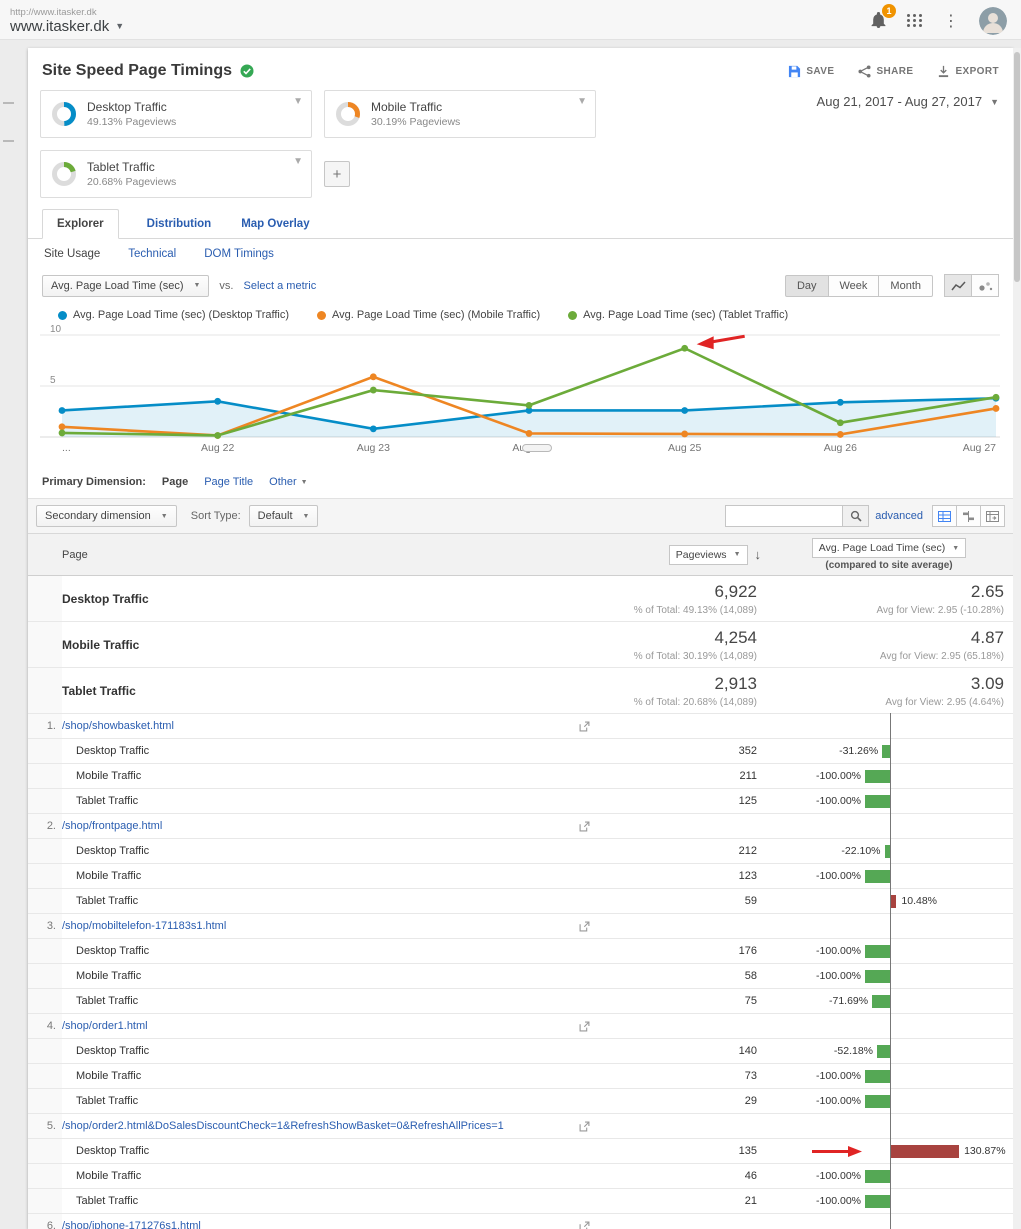 Image resolution: width=1021 pixels, height=1229 pixels. I want to click on overflow-menu-button: ⋮, so click(951, 21).